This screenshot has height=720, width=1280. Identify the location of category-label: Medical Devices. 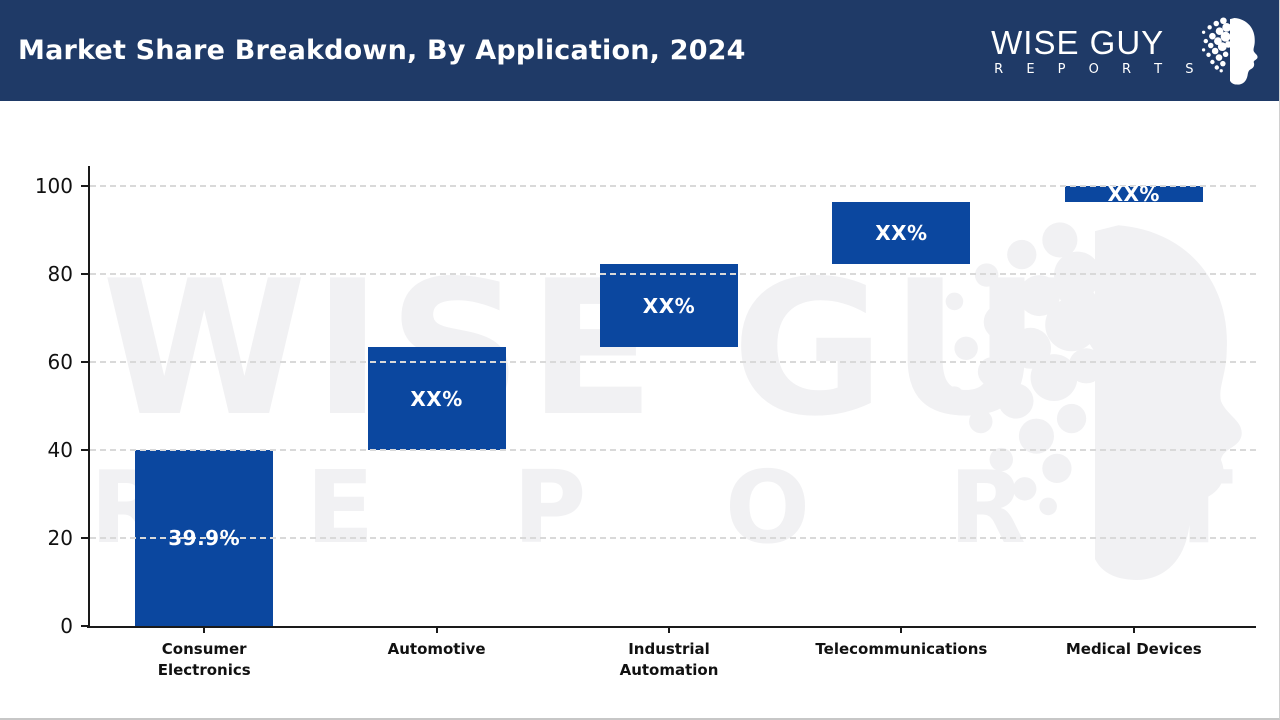
(1133, 649).